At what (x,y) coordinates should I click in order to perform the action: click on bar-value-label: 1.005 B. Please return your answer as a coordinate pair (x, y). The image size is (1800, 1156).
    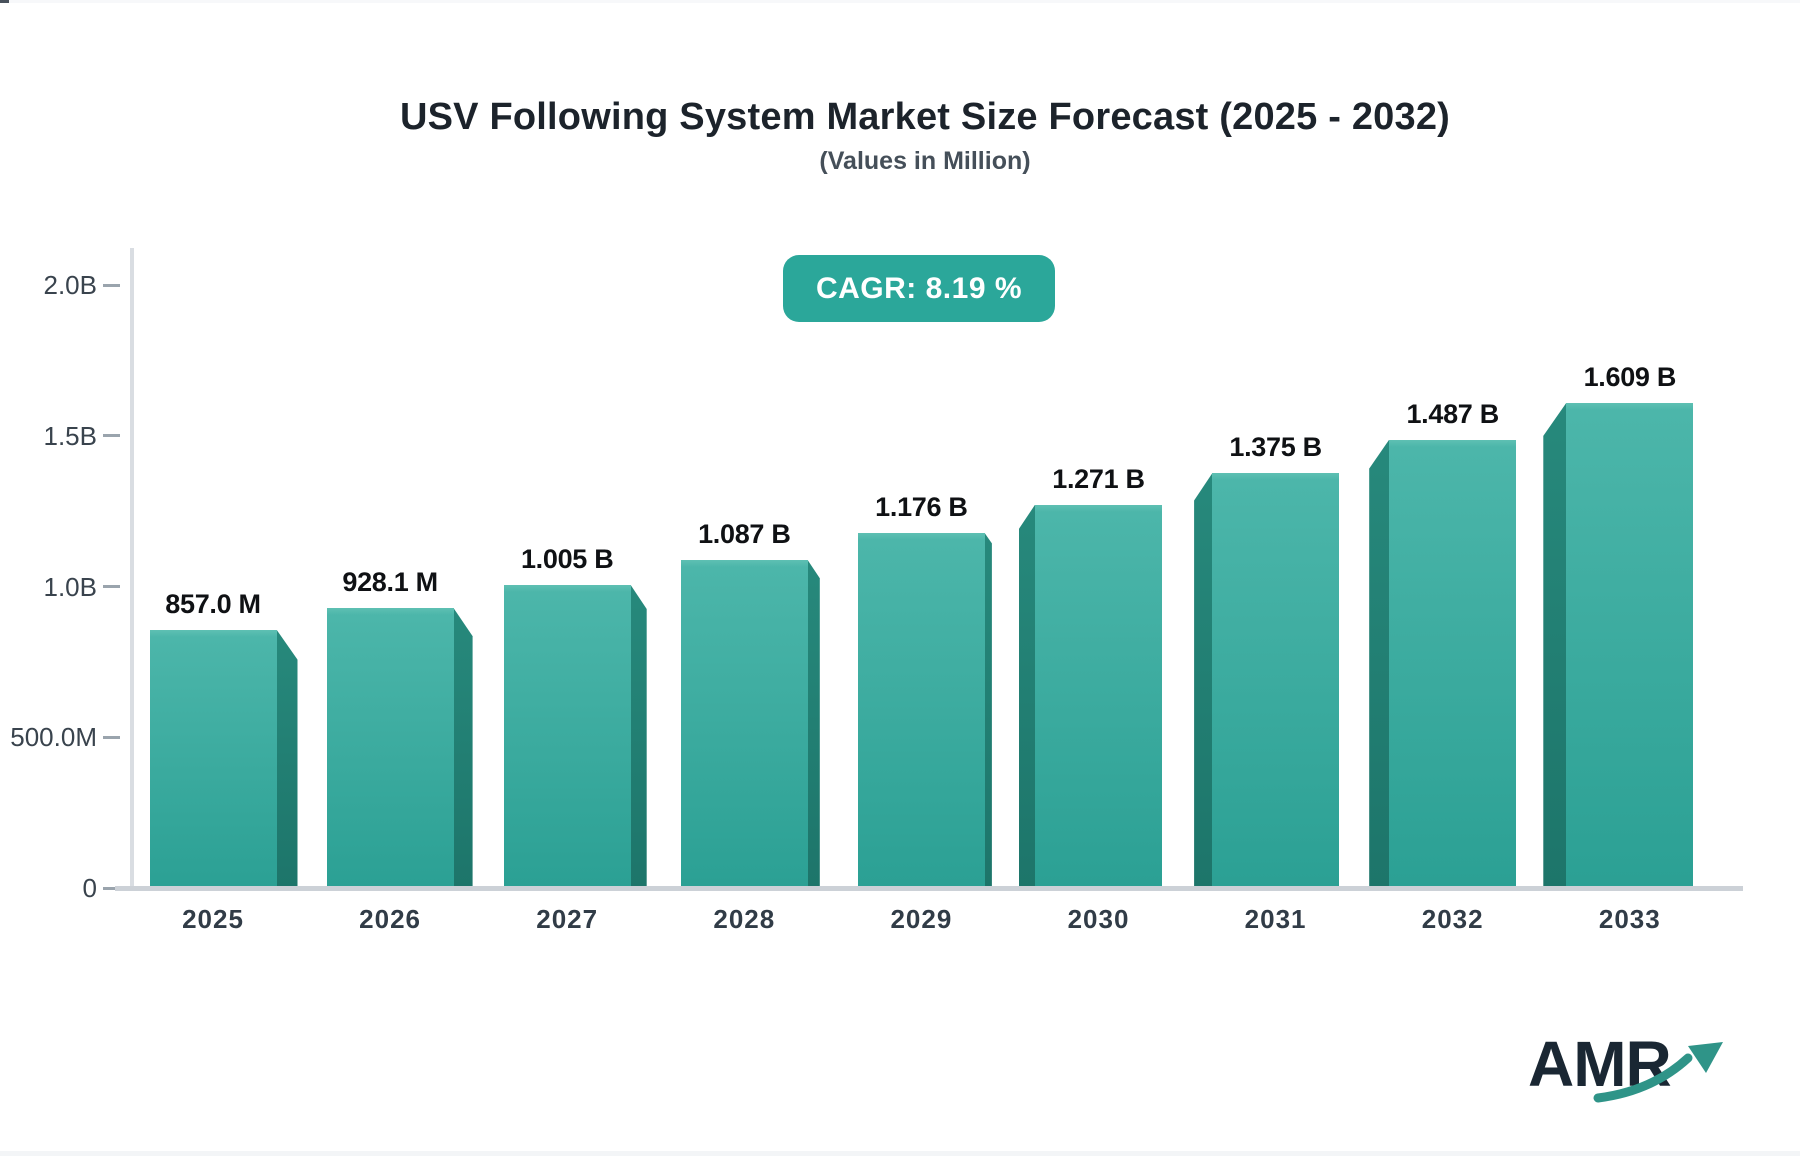
    Looking at the image, I should click on (567, 558).